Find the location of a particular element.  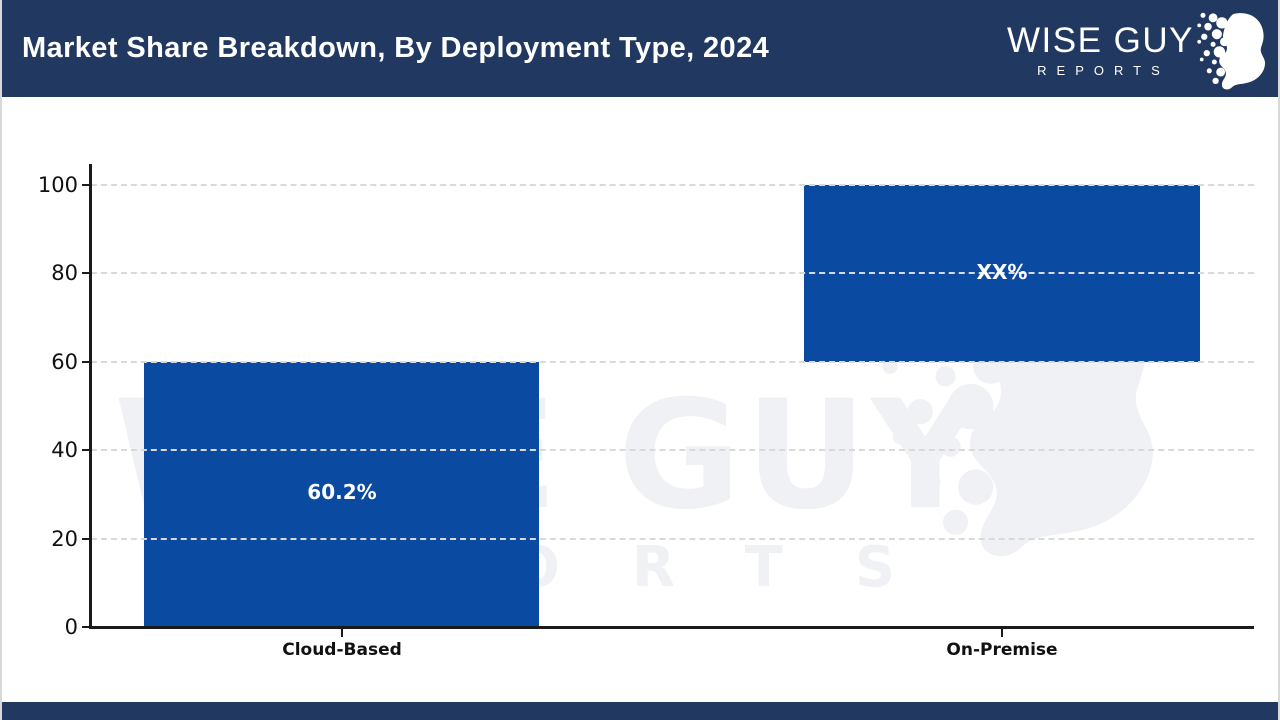

brand-logo: WISE GUY REPORTS is located at coordinates (1140, 50).